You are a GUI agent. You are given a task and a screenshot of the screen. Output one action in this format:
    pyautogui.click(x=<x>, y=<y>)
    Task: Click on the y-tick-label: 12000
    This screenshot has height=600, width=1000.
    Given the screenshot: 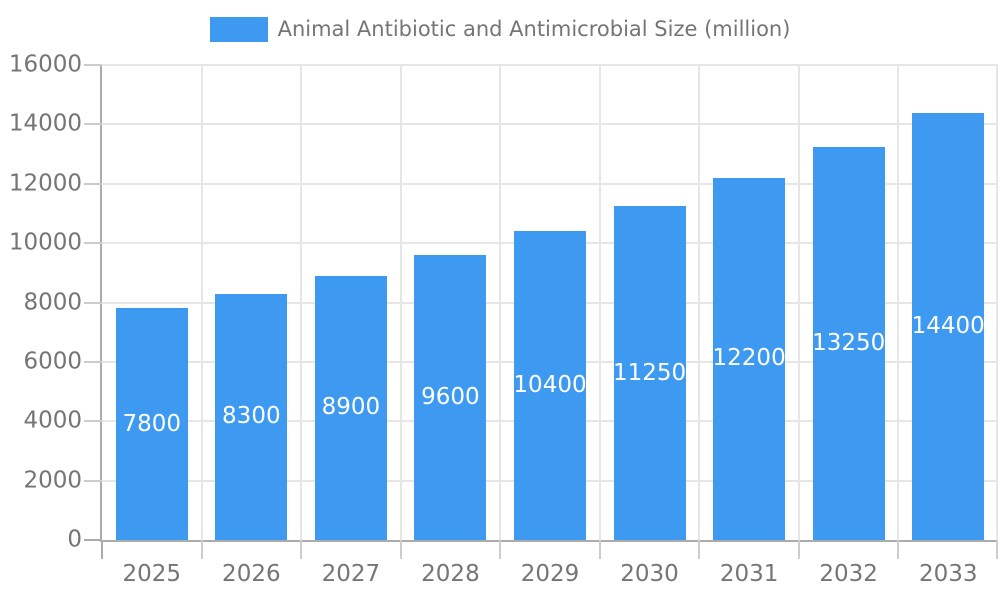 What is the action you would take?
    pyautogui.click(x=45, y=183)
    